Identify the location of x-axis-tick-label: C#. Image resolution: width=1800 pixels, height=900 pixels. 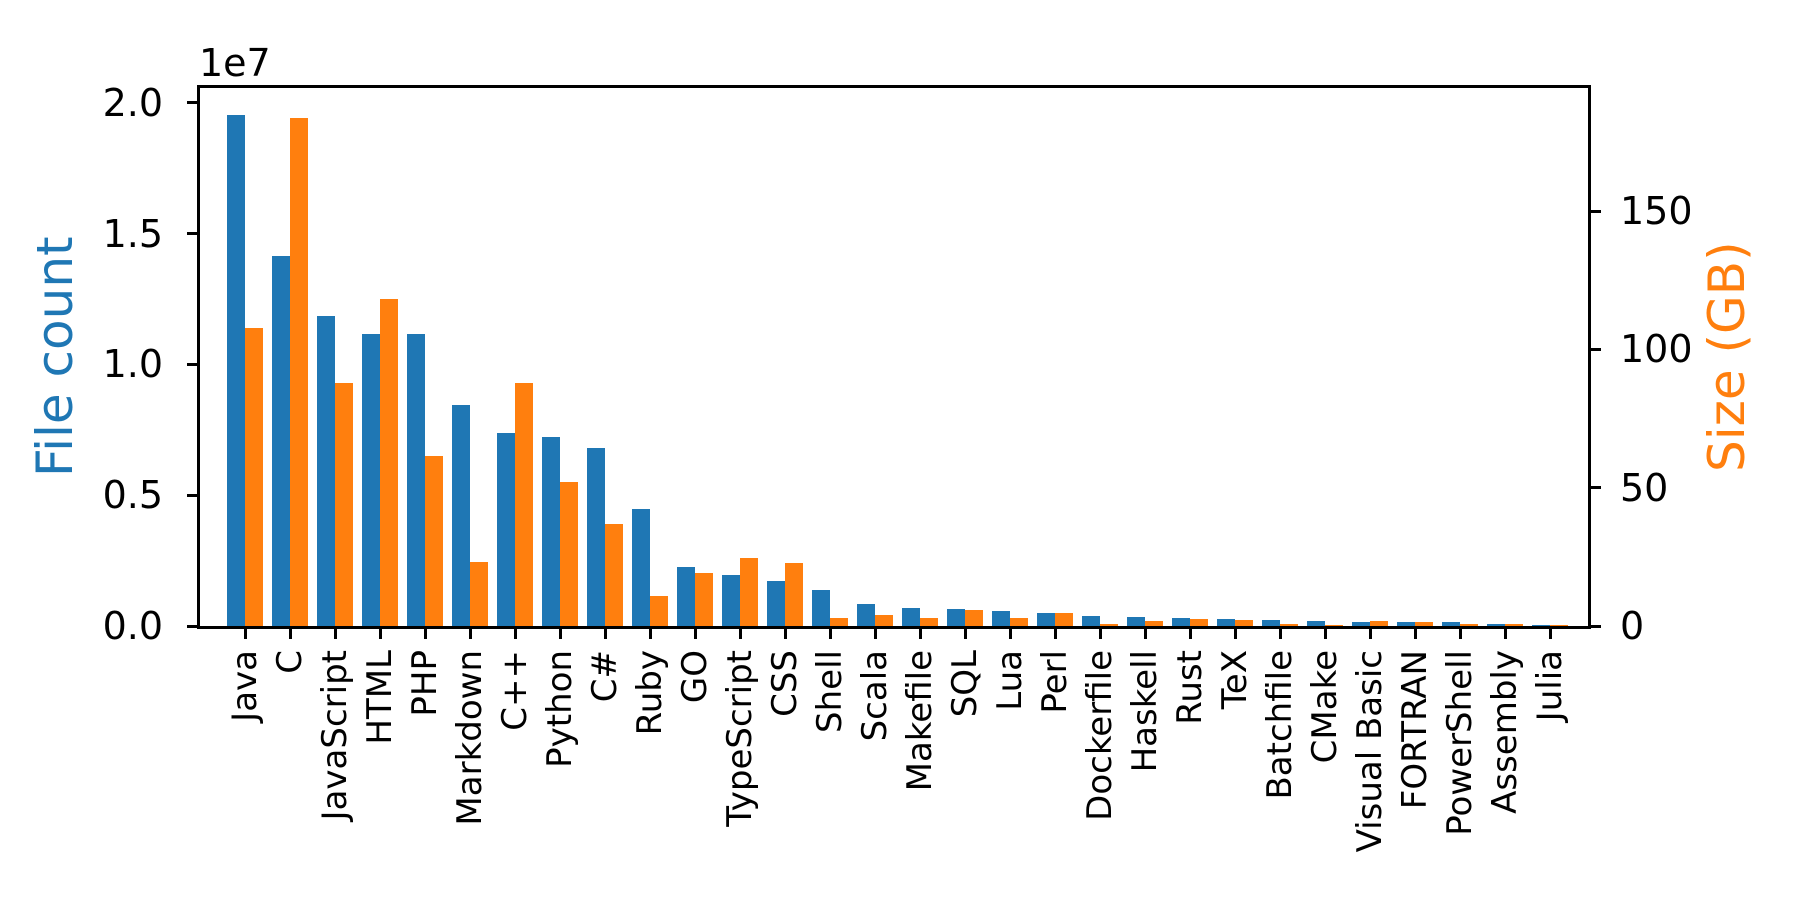
(605, 676).